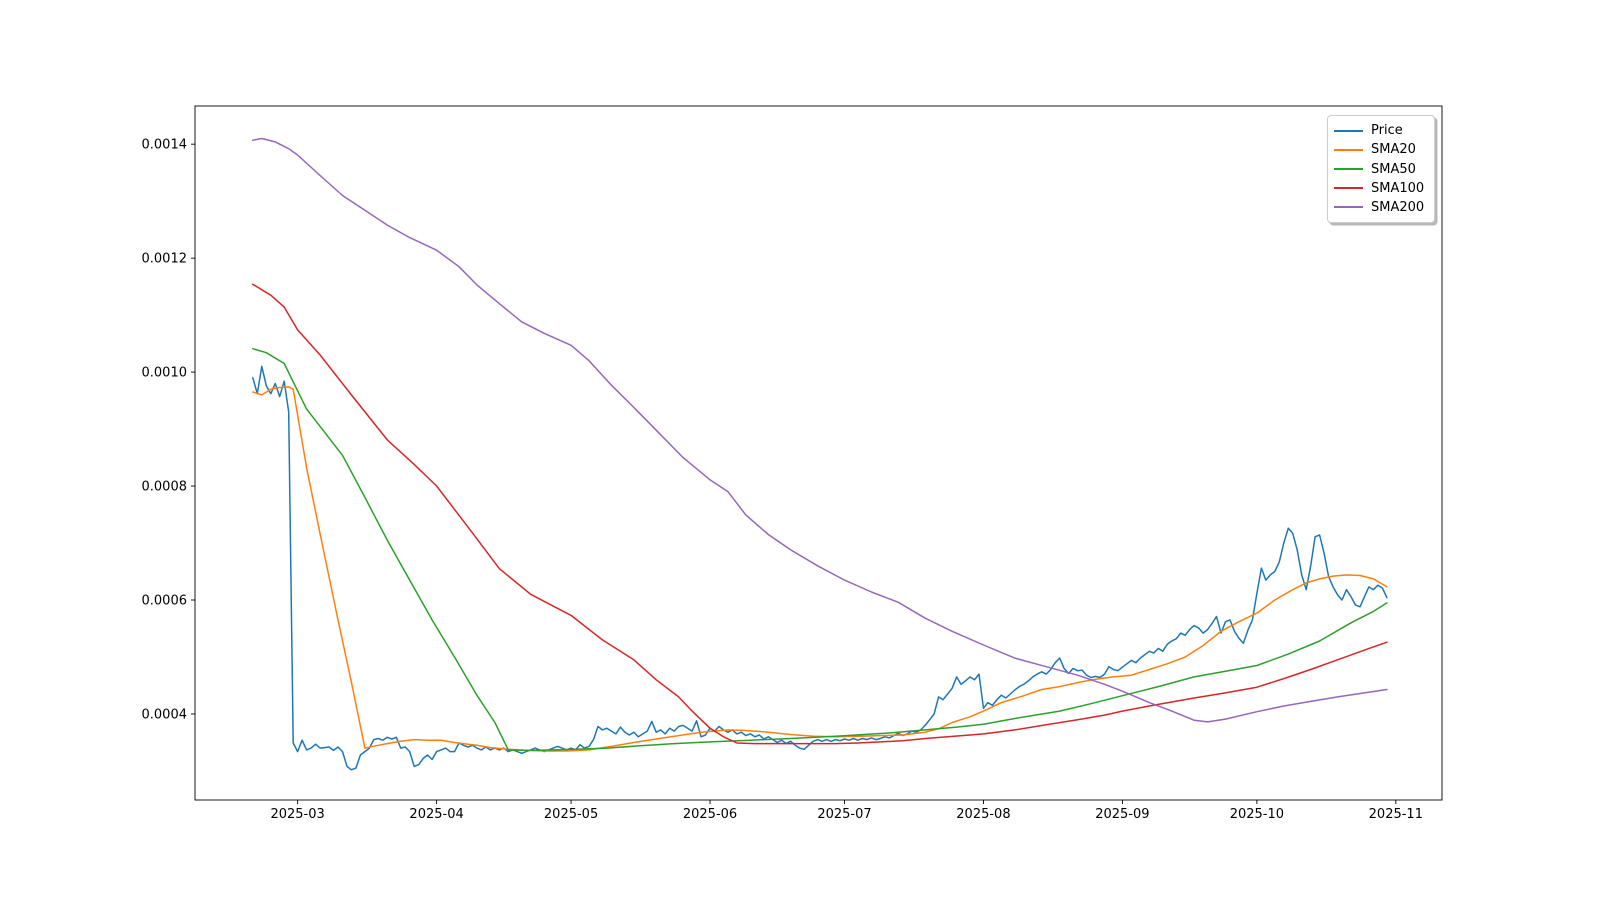 This screenshot has height=900, width=1600. I want to click on legend-swatch-sma200, so click(1348, 207).